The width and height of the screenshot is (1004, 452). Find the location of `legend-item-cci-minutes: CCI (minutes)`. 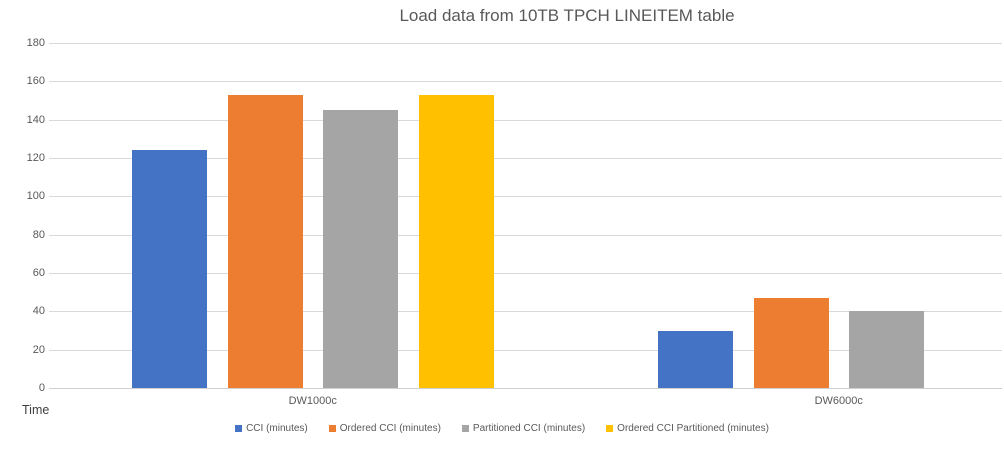

legend-item-cci-minutes: CCI (minutes) is located at coordinates (271, 428).